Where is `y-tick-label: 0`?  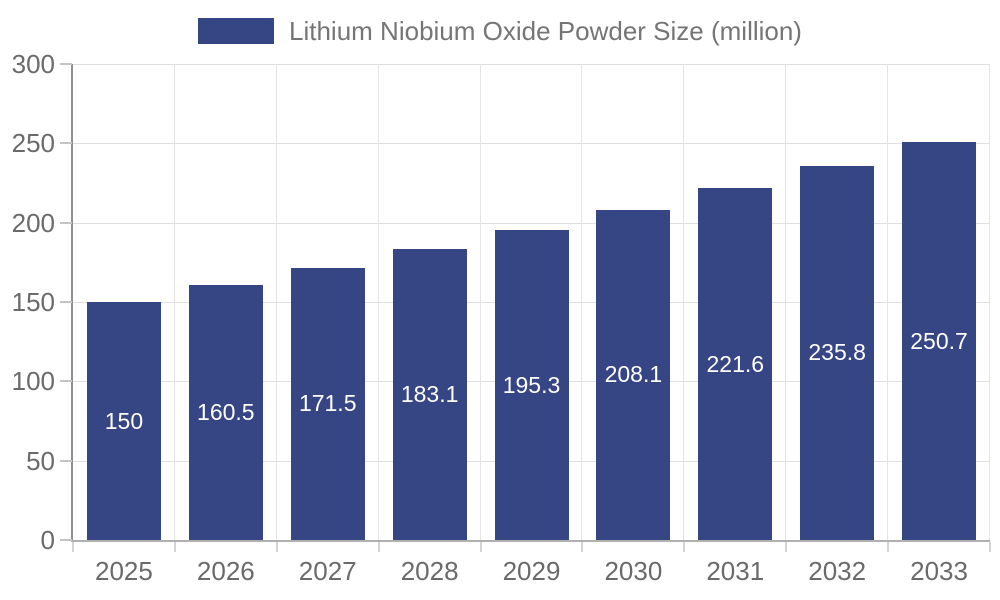 y-tick-label: 0 is located at coordinates (47, 540).